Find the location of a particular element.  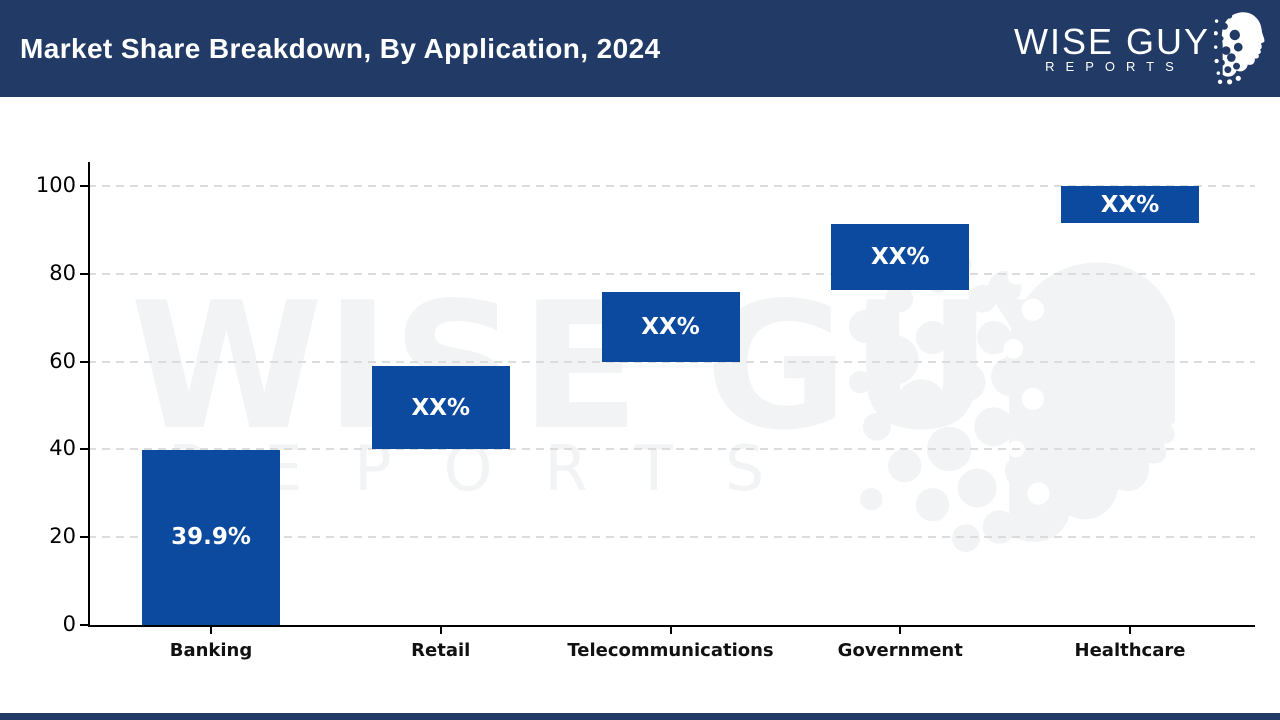

y-tick-label-40: 40 is located at coordinates (62, 448).